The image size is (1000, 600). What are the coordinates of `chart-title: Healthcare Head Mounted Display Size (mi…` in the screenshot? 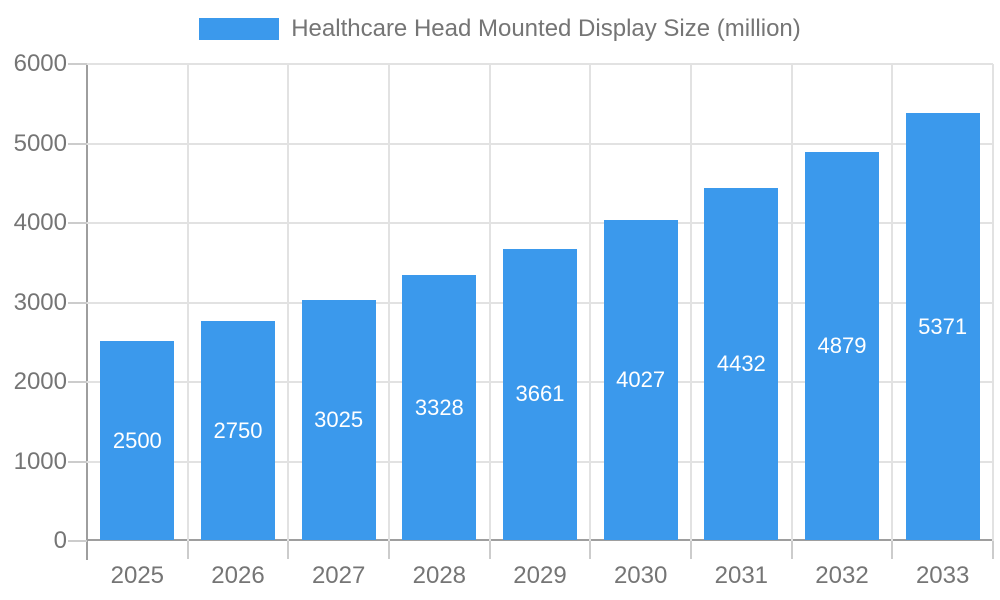 It's located at (546, 28).